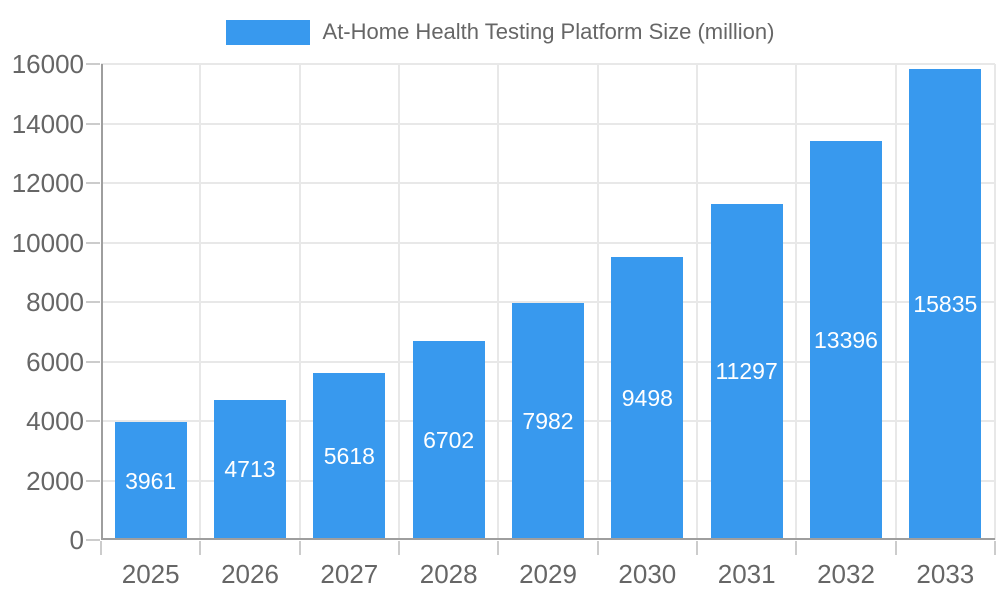 This screenshot has width=1000, height=600. What do you see at coordinates (47, 64) in the screenshot?
I see `y-axis-tick-label: 16000` at bounding box center [47, 64].